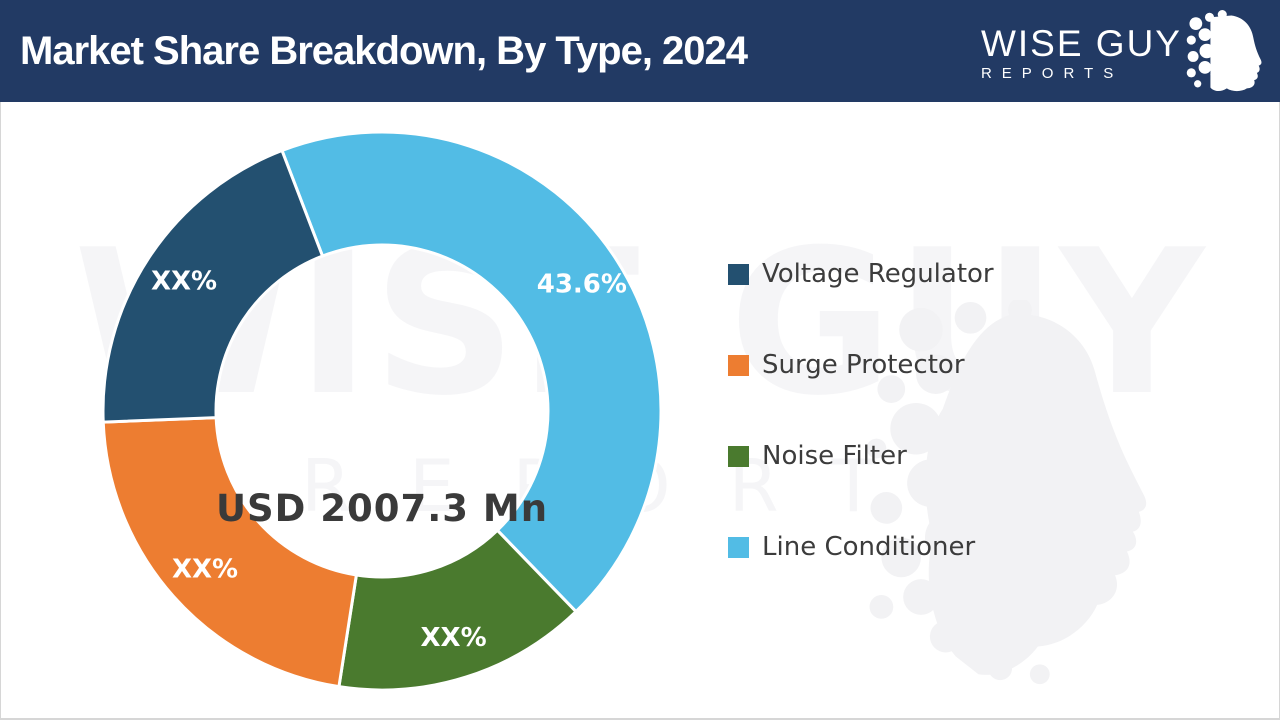  What do you see at coordinates (869, 547) in the screenshot?
I see `legend-label: Line Conditioner` at bounding box center [869, 547].